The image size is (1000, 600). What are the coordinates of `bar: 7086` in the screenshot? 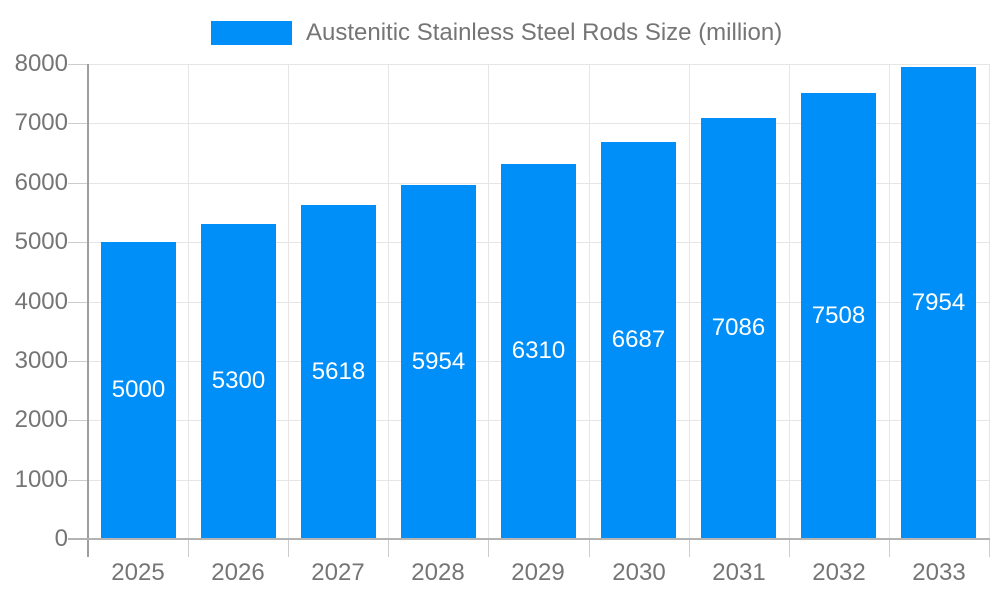 It's located at (738, 328).